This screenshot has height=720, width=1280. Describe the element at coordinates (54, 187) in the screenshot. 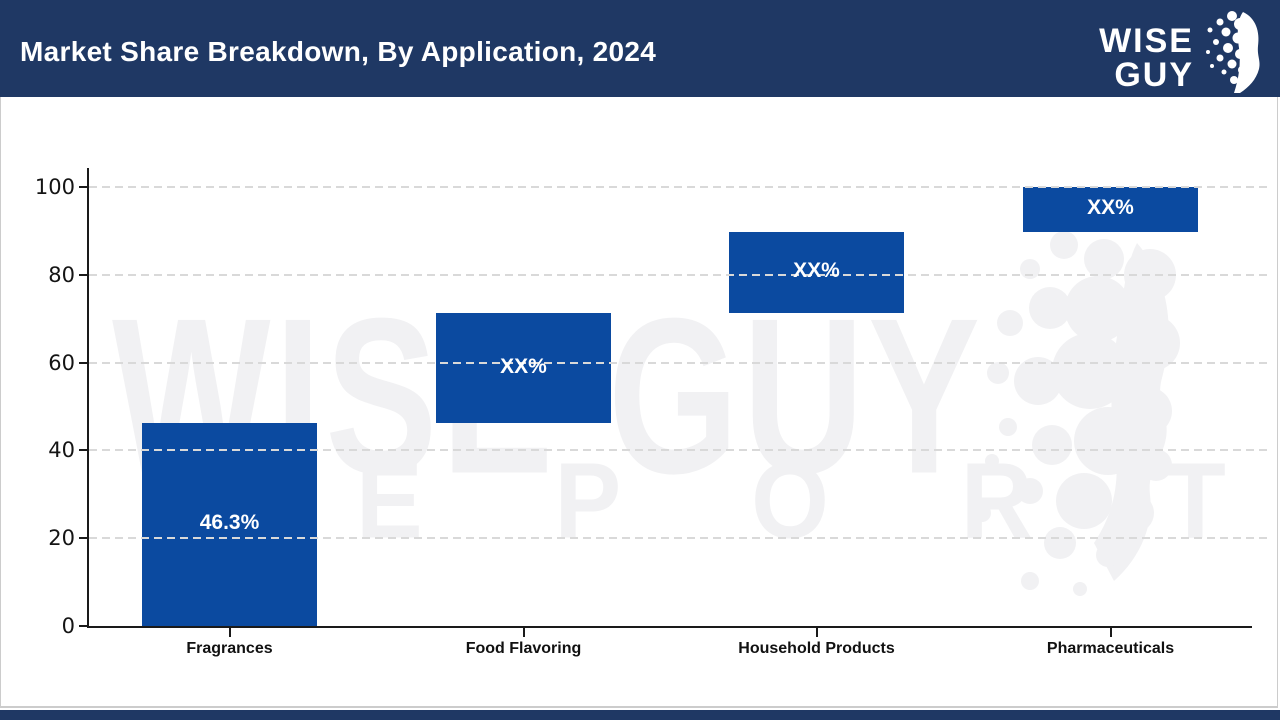

I see `y-tick-label: 100` at that location.